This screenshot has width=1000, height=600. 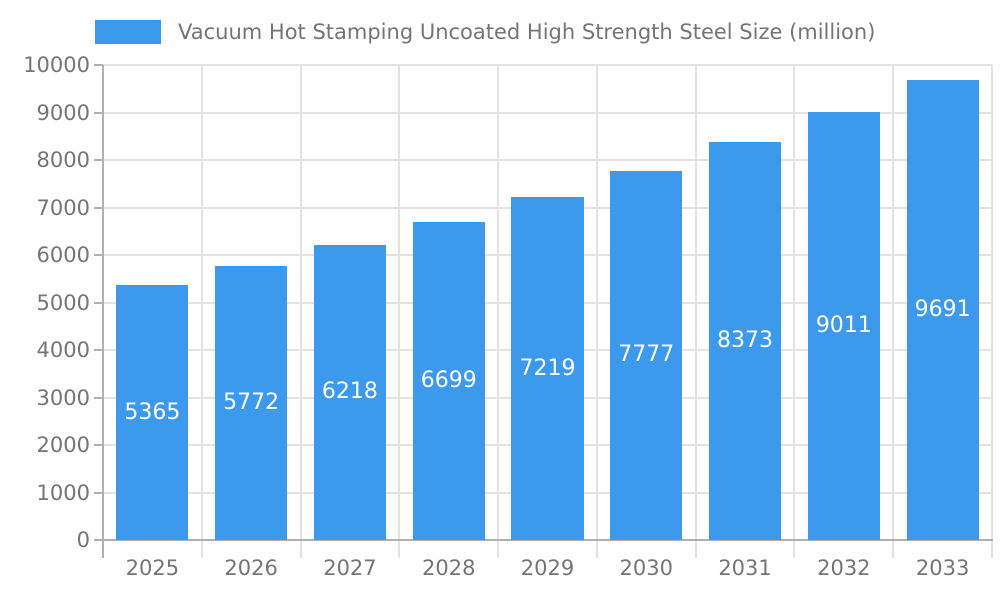 What do you see at coordinates (448, 568) in the screenshot?
I see `x-axis-label-2028: 2028` at bounding box center [448, 568].